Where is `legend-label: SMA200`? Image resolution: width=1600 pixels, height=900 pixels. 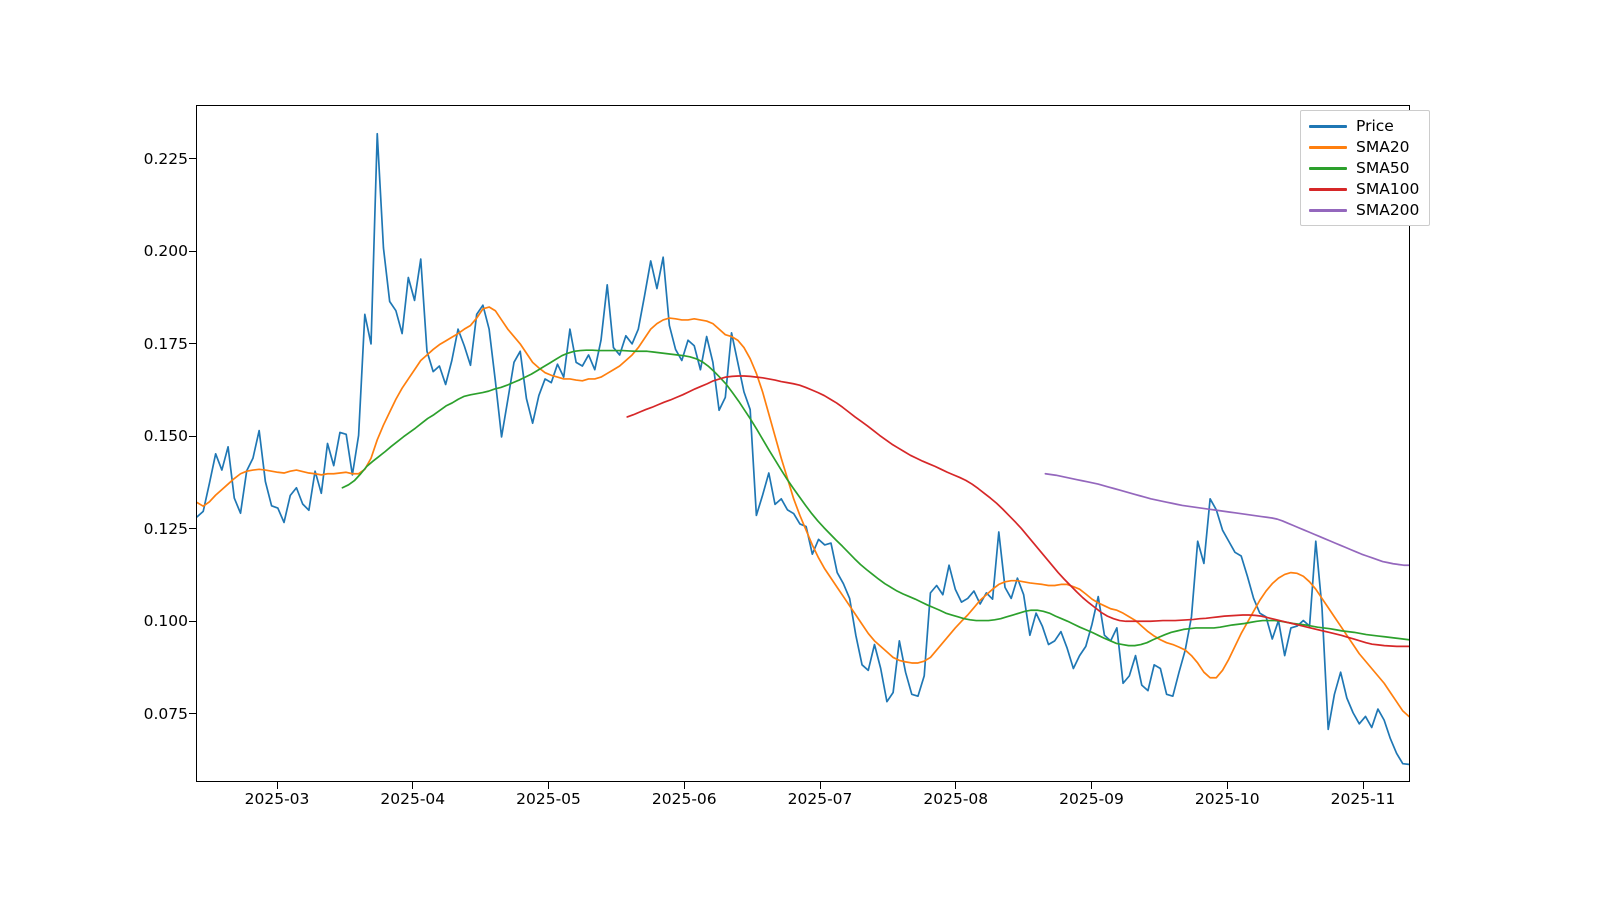 legend-label: SMA200 is located at coordinates (1388, 210).